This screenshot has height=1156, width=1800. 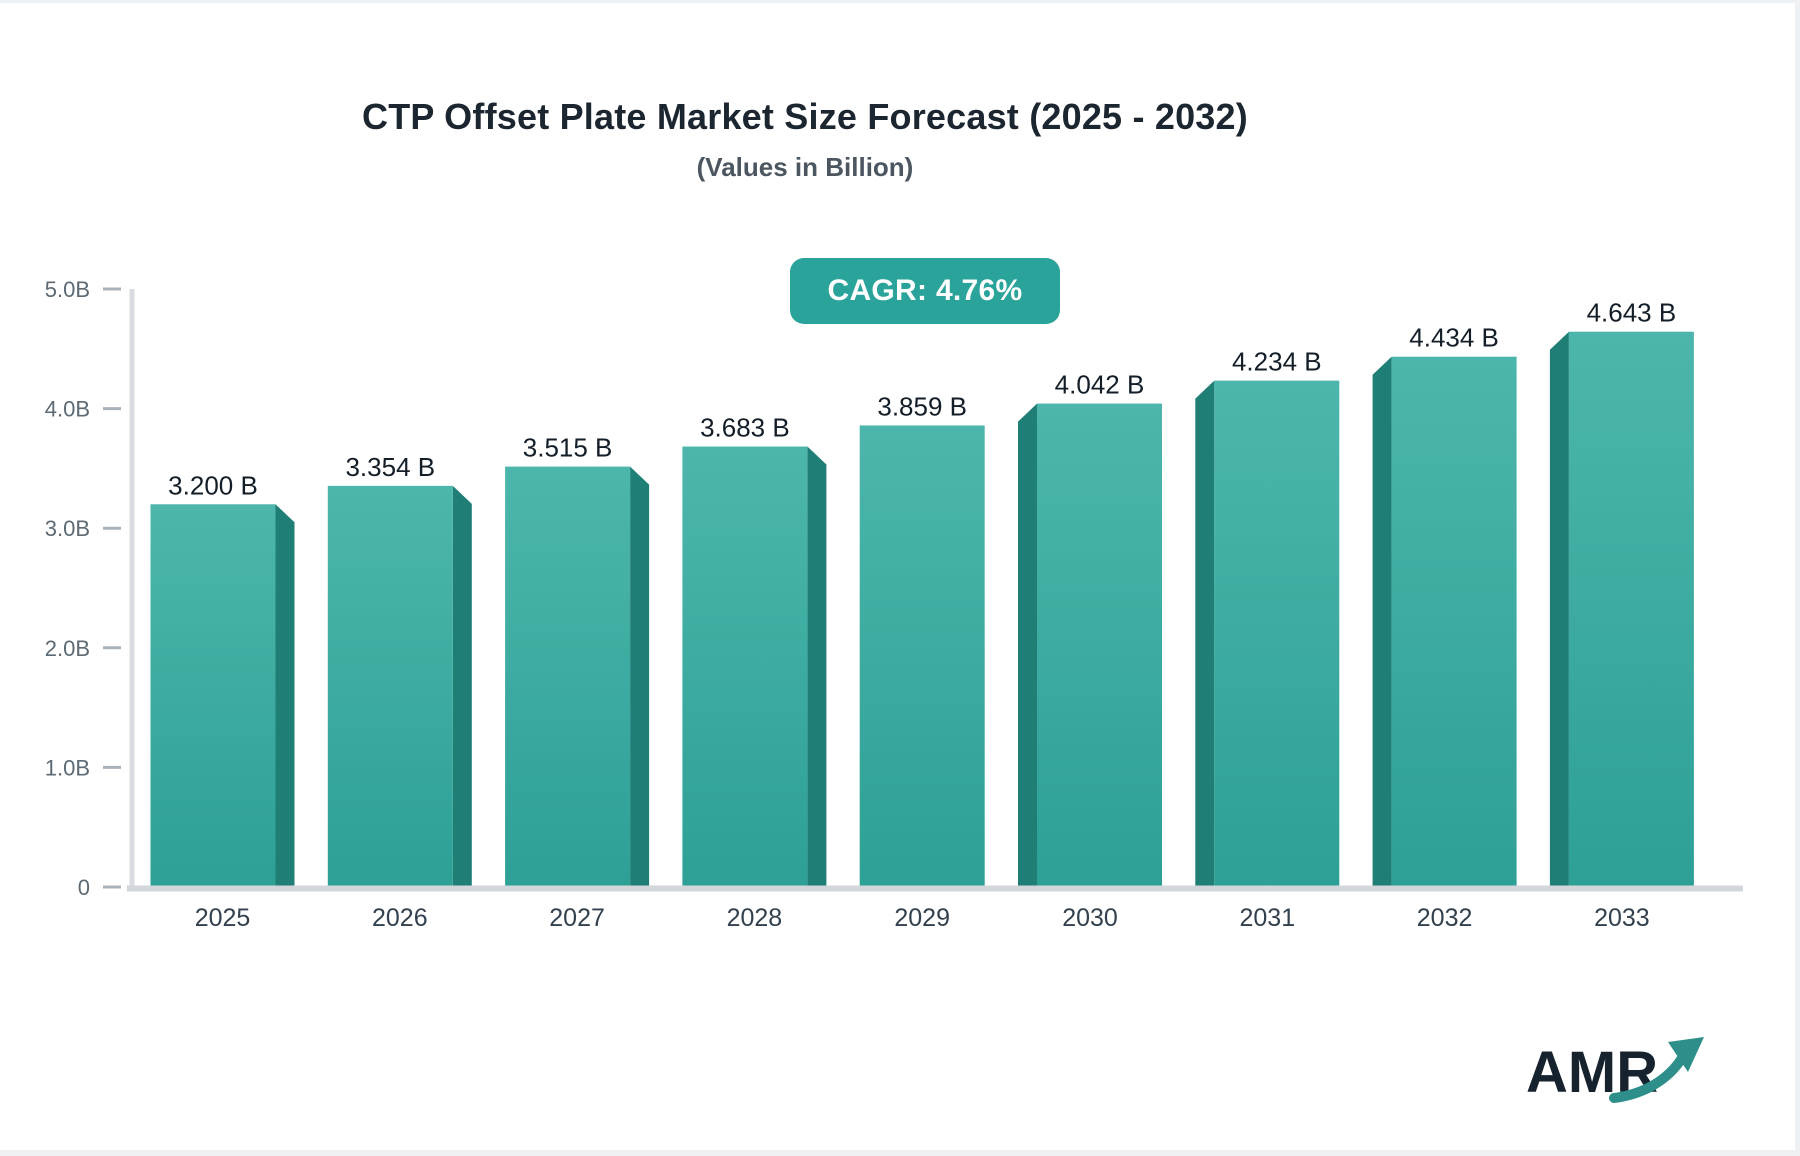 What do you see at coordinates (568, 448) in the screenshot?
I see `bar-value-label: 3.515 B` at bounding box center [568, 448].